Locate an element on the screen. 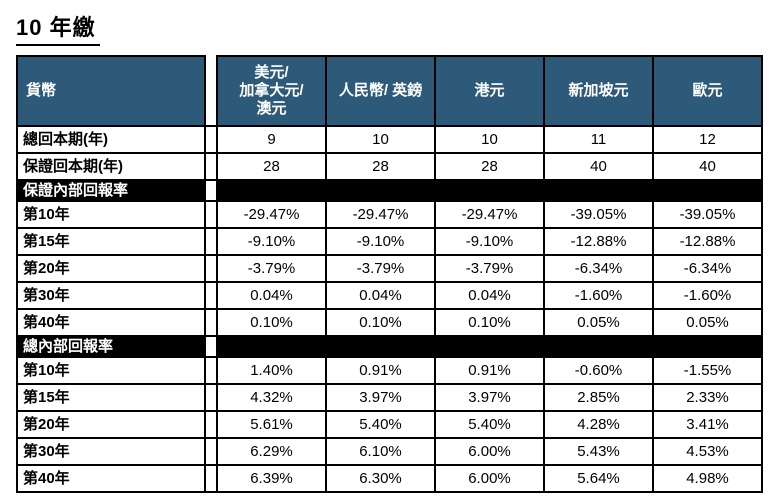  data-cell: 6.30% is located at coordinates (380, 478).